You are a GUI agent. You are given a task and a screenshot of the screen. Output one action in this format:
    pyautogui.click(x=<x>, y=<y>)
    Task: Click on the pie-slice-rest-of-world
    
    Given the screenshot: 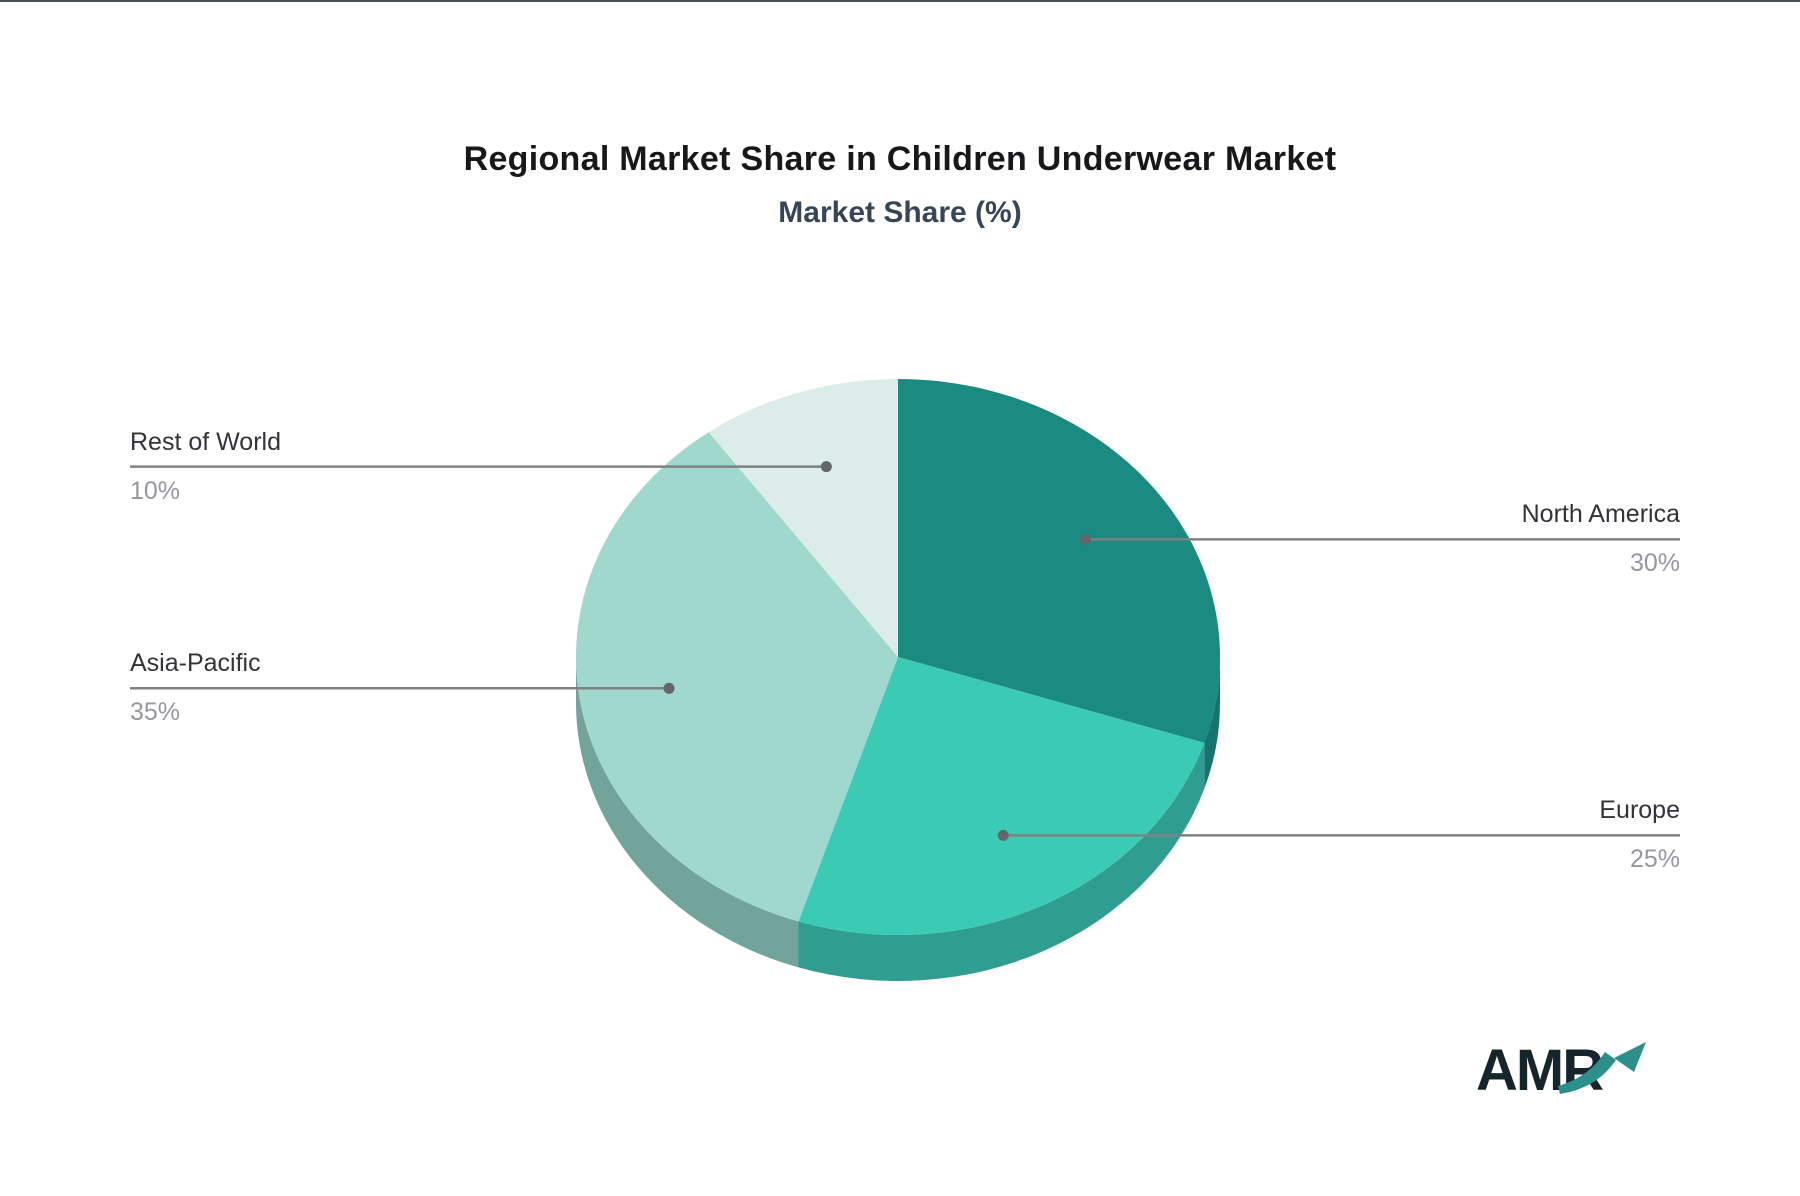 What is the action you would take?
    pyautogui.click(x=803, y=518)
    